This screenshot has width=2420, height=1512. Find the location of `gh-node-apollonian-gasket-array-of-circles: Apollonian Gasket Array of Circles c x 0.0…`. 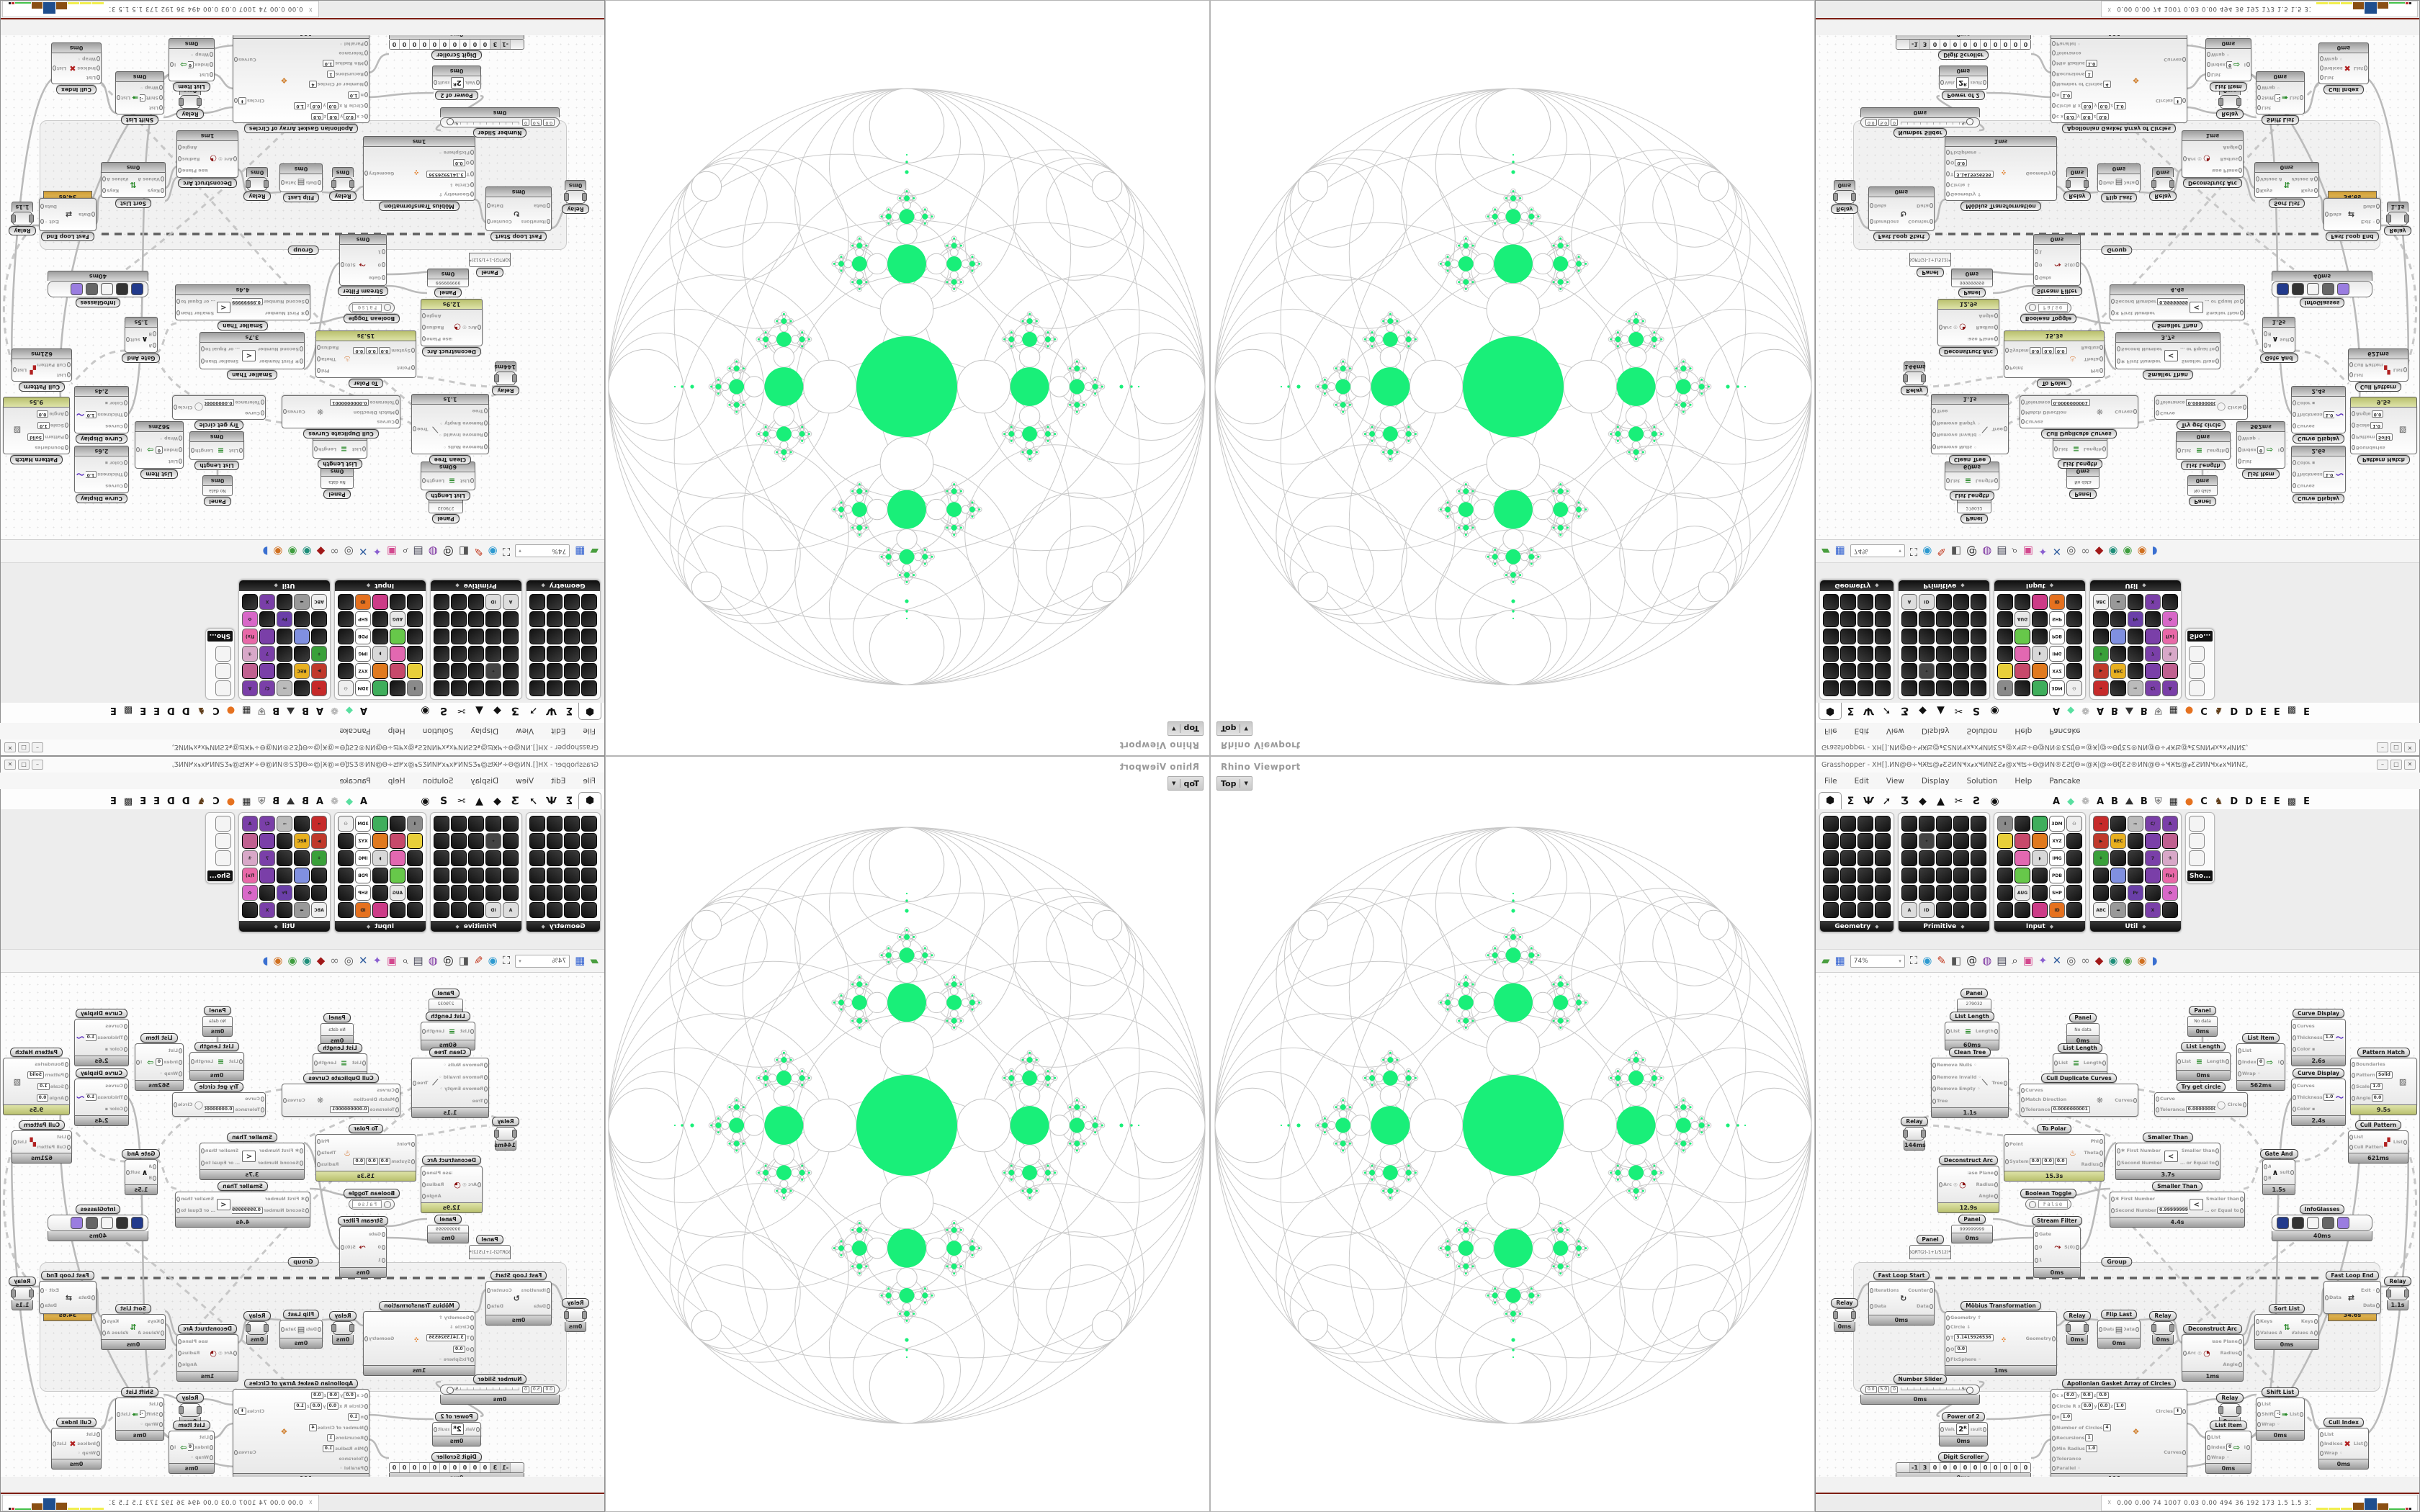

gh-node-apollonian-gasket-array-of-circles: Apollonian Gasket Array of Circles c x 0.0… is located at coordinates (2119, 84).